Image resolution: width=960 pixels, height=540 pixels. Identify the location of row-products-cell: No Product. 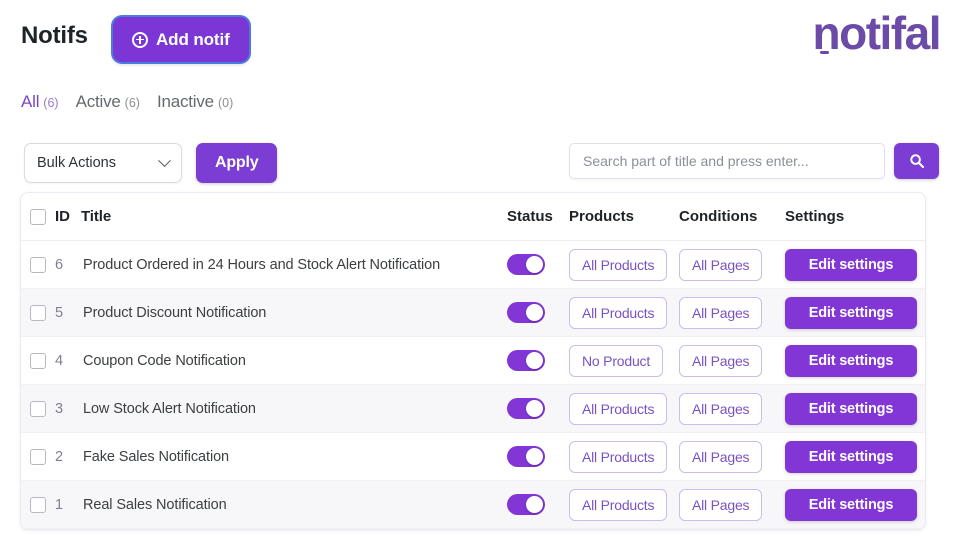
(624, 360).